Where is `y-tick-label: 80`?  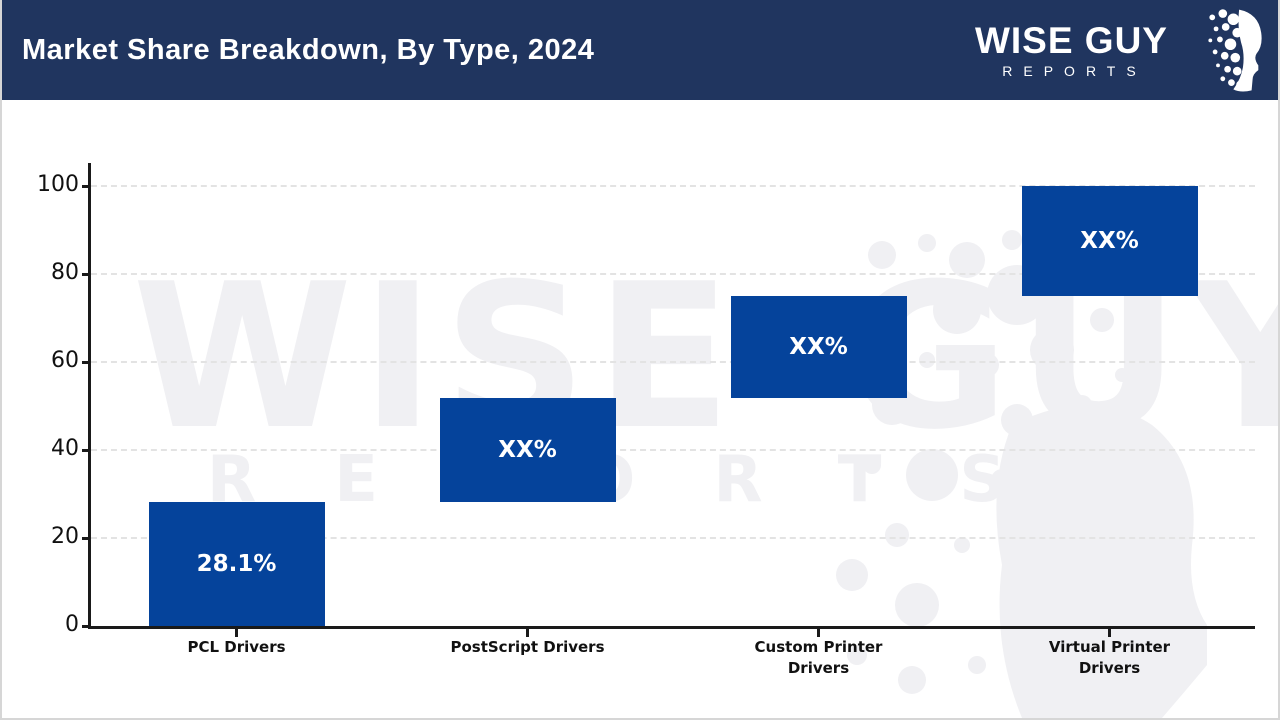
y-tick-label: 80 is located at coordinates (65, 272).